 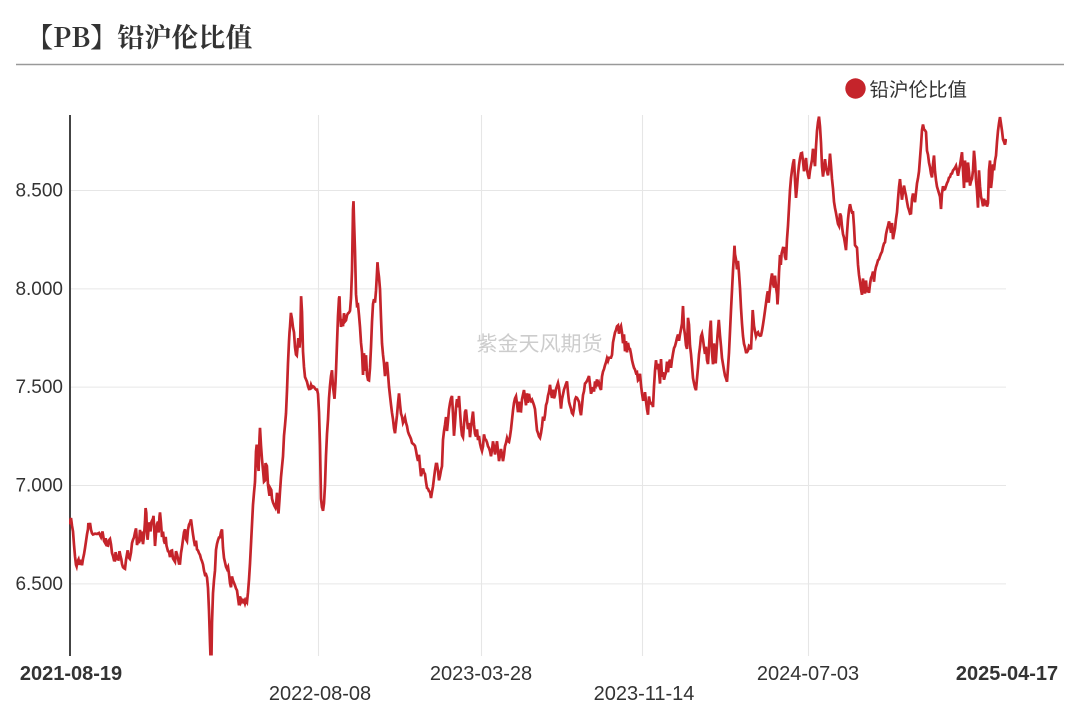 What do you see at coordinates (39, 486) in the screenshot?
I see `svg-text: 7.000` at bounding box center [39, 486].